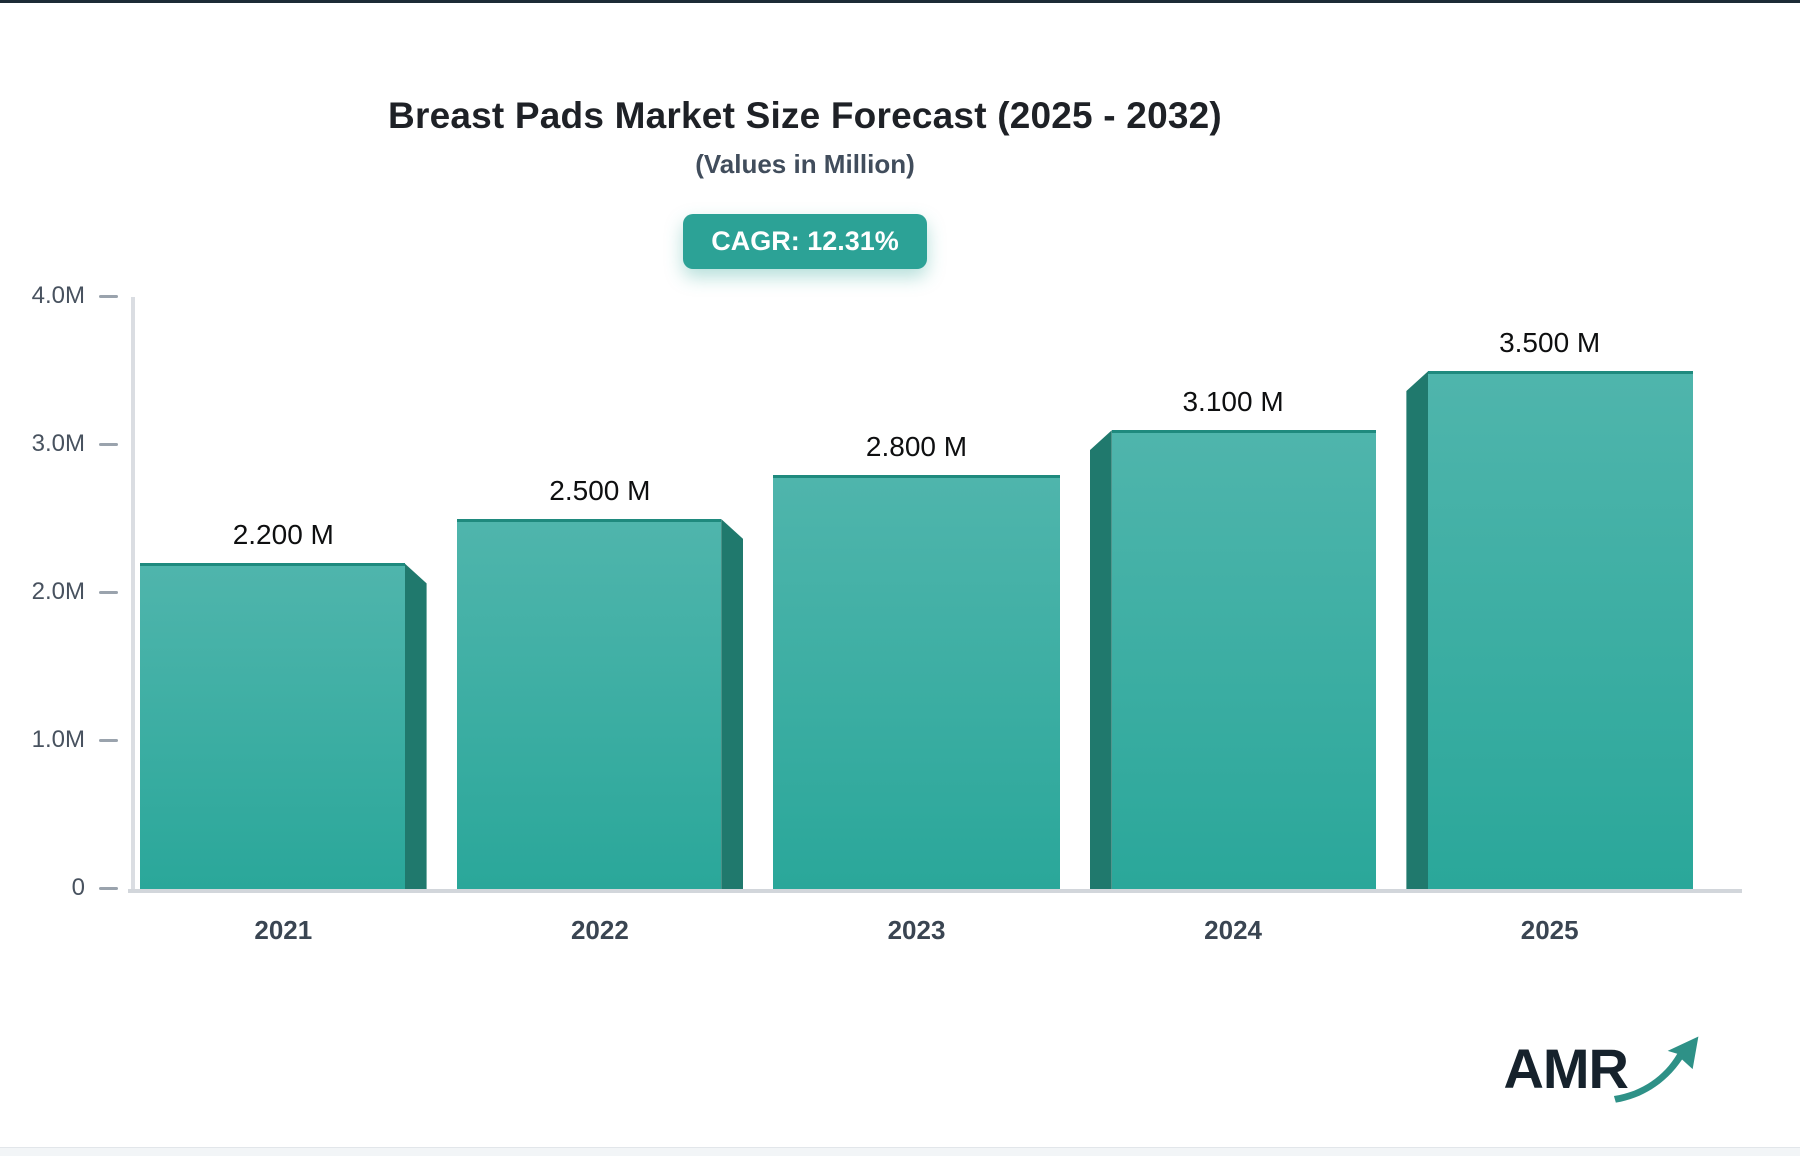  I want to click on bar-2025: 3.500 M, so click(1549, 608).